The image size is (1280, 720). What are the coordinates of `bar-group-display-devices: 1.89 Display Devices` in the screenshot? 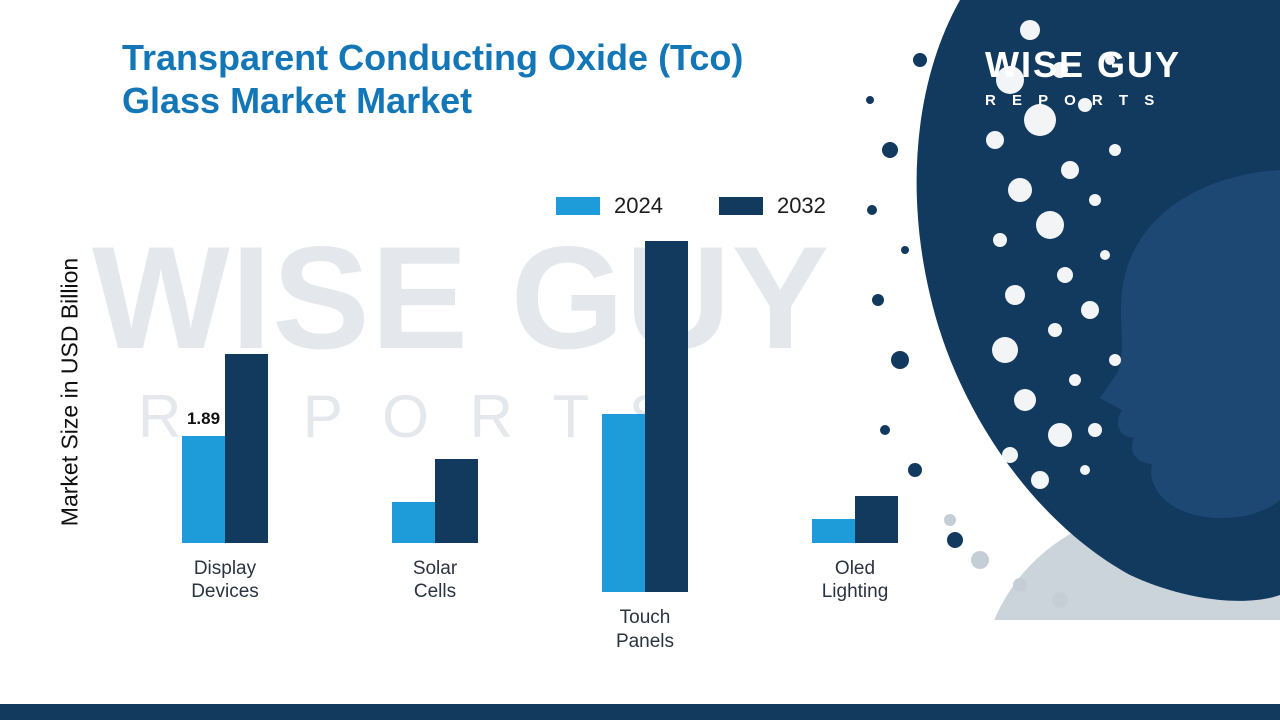 It's located at (225, 422).